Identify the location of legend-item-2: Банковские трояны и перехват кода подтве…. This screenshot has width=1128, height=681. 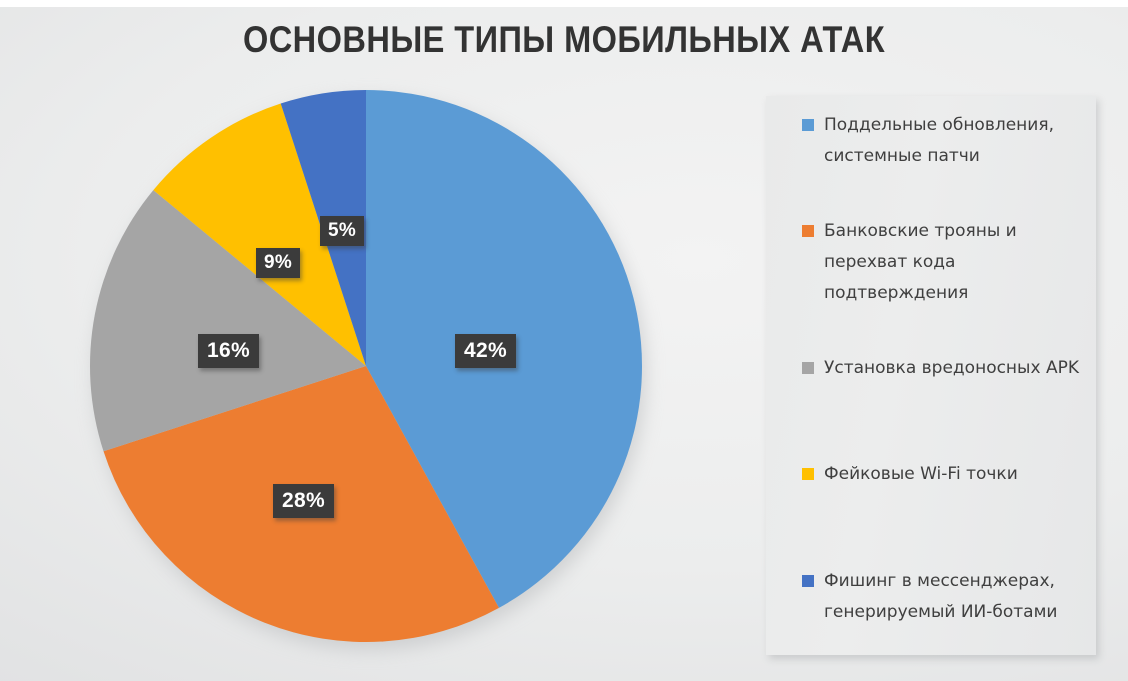
(945, 262).